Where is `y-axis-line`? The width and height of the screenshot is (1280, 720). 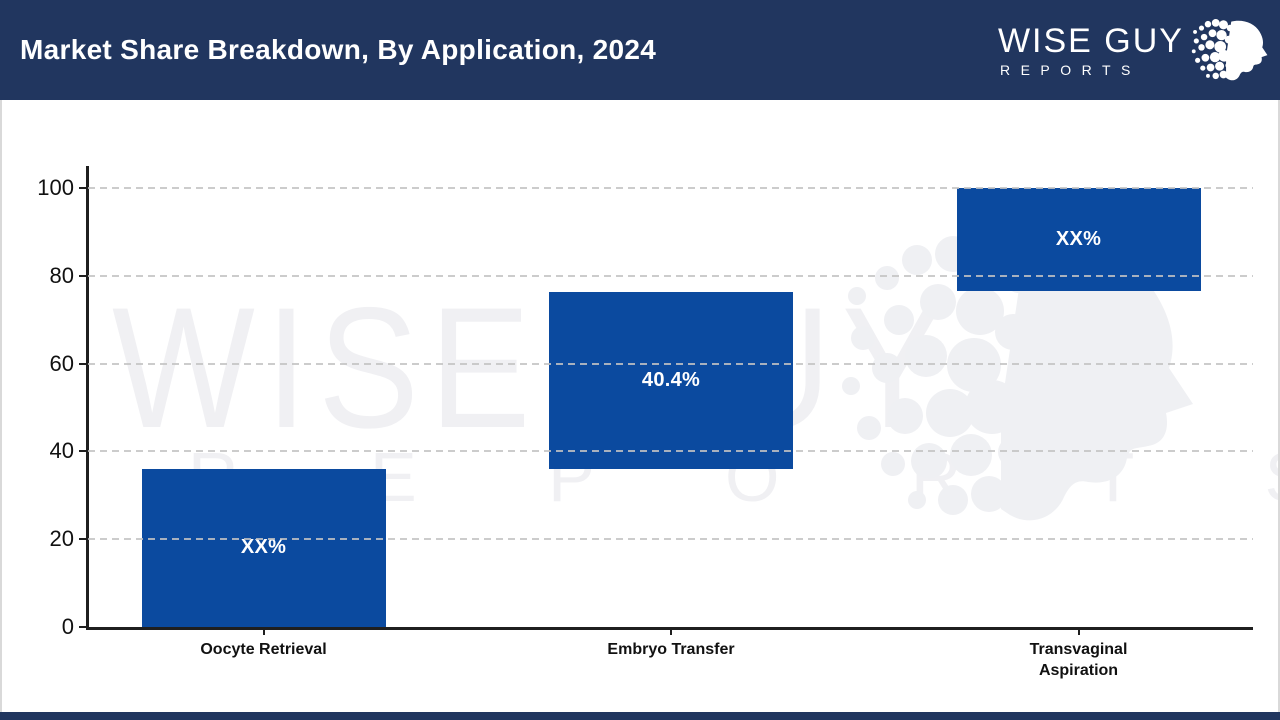
y-axis-line is located at coordinates (87, 398).